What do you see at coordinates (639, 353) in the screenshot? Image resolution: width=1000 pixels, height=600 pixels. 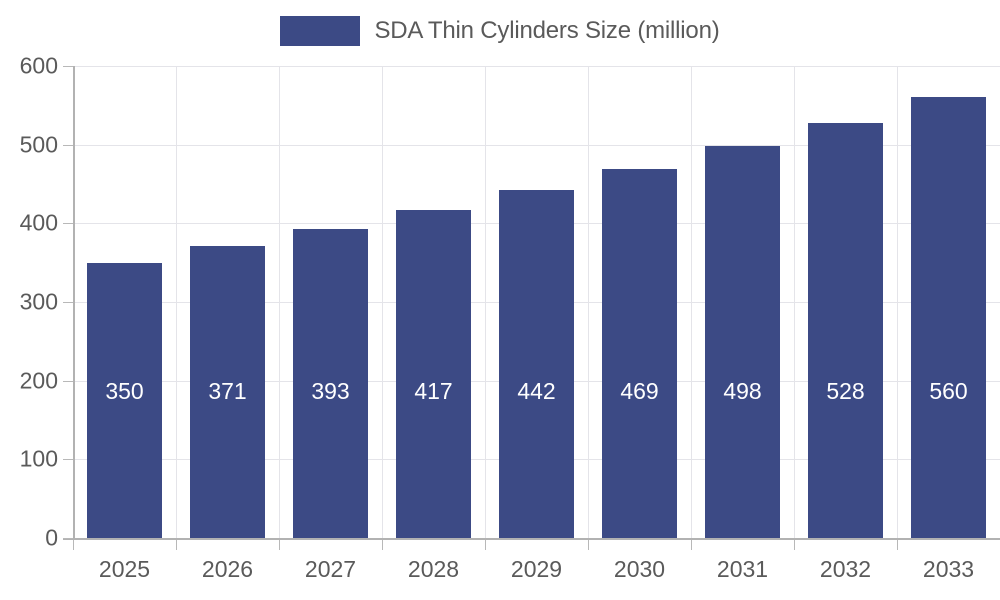 I see `bar-2030: 469` at bounding box center [639, 353].